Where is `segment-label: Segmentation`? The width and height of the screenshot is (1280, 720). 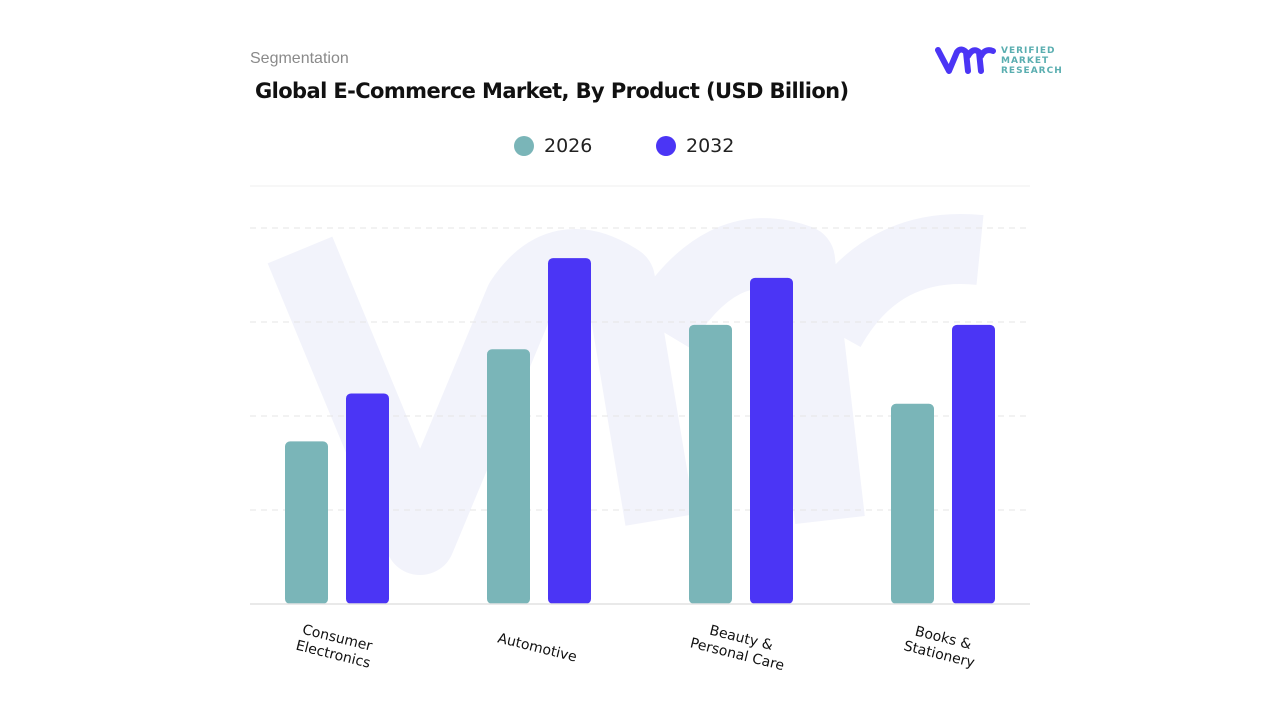
segment-label: Segmentation is located at coordinates (299, 58).